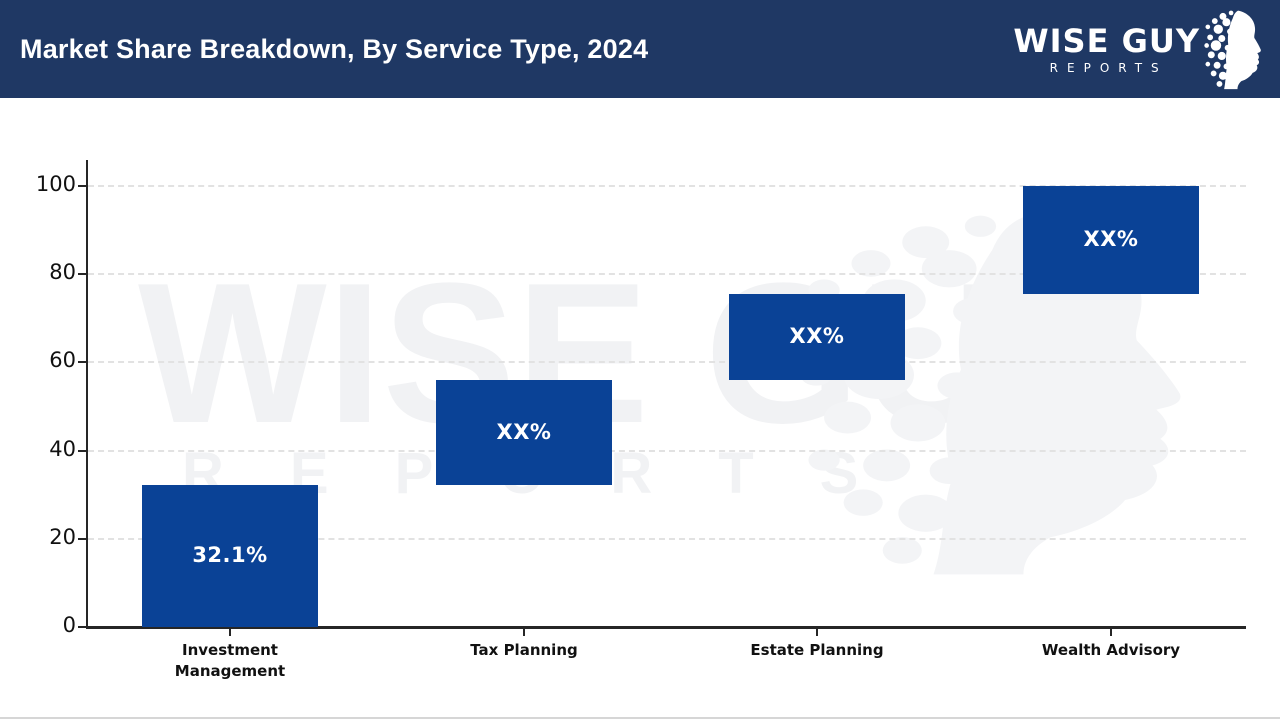  What do you see at coordinates (640, 718) in the screenshot?
I see `bottom-border` at bounding box center [640, 718].